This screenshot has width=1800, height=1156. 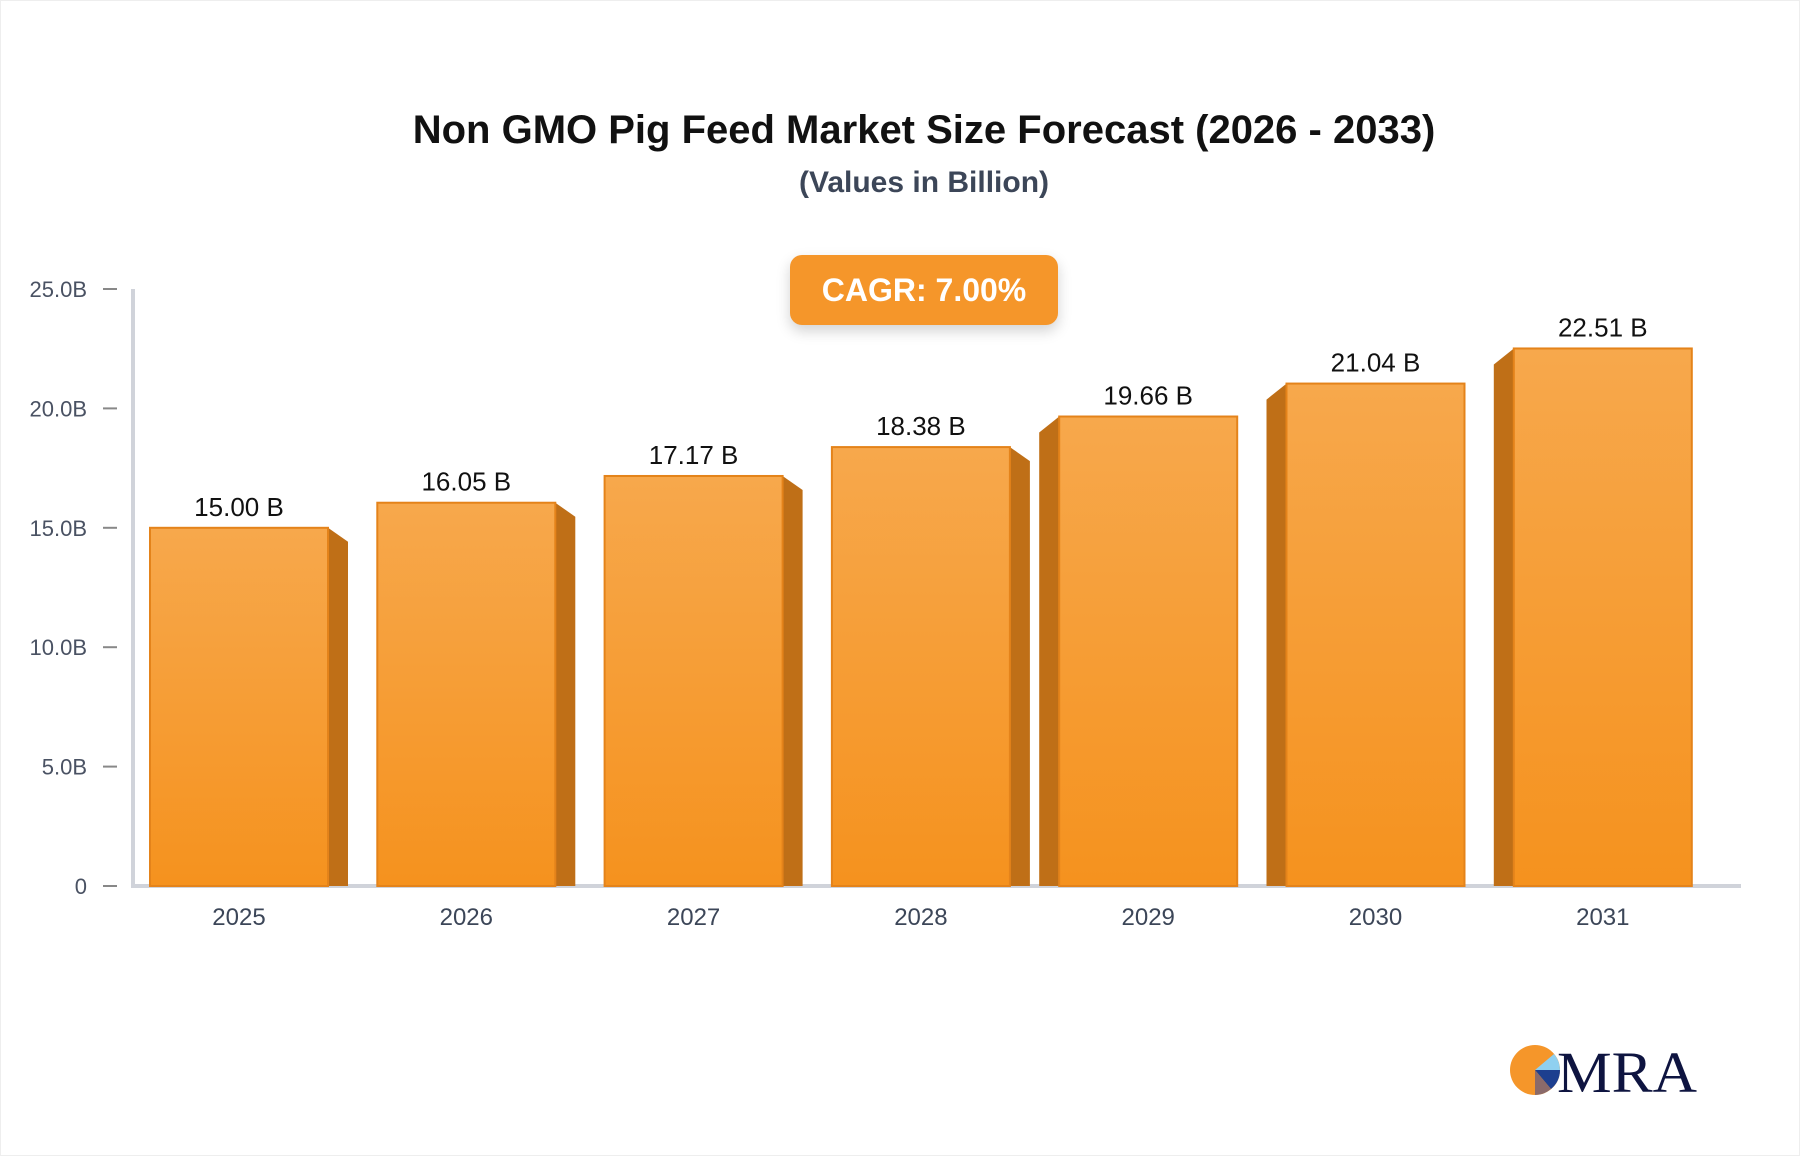 What do you see at coordinates (64, 767) in the screenshot?
I see `y-tick-label: 5.0B` at bounding box center [64, 767].